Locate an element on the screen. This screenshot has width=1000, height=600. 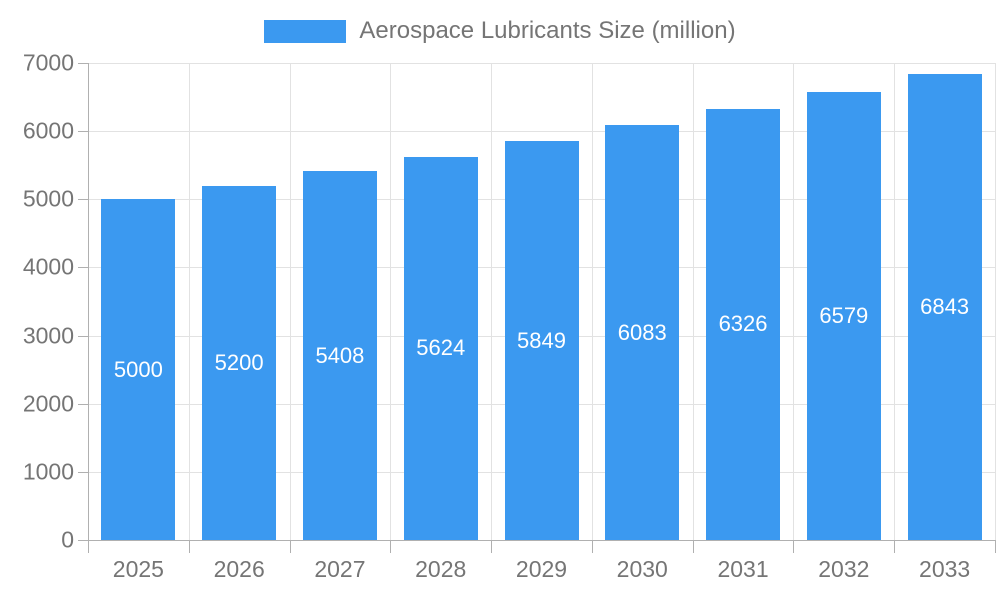
x-axis-label: 2031 is located at coordinates (743, 569).